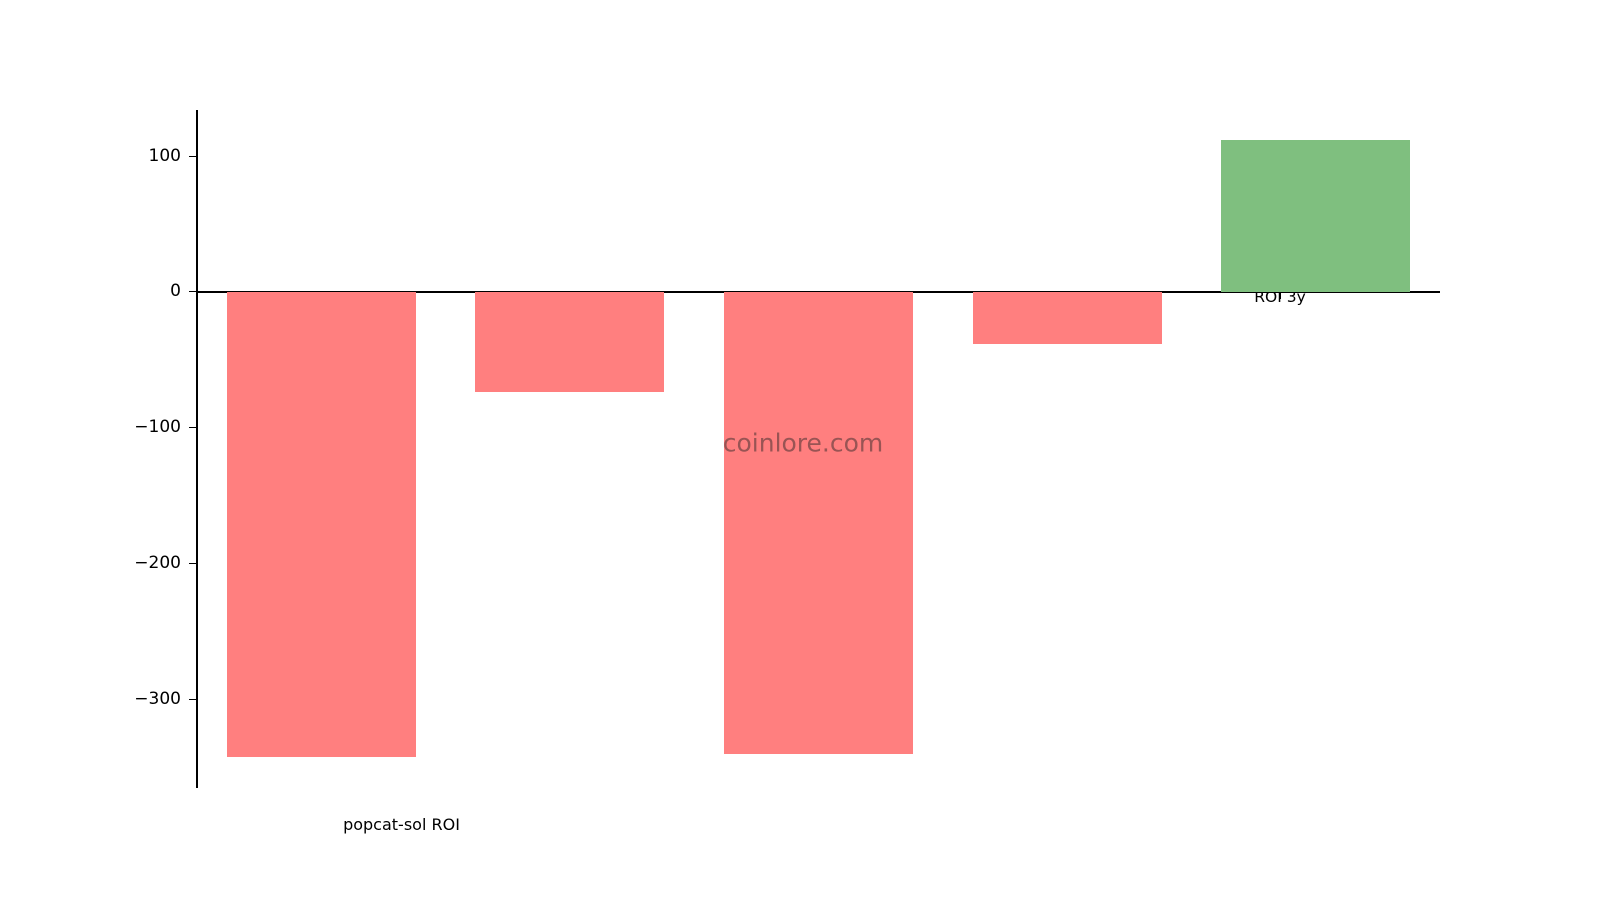 The width and height of the screenshot is (1600, 900). What do you see at coordinates (193, 700) in the screenshot?
I see `y-tick-mark-m300` at bounding box center [193, 700].